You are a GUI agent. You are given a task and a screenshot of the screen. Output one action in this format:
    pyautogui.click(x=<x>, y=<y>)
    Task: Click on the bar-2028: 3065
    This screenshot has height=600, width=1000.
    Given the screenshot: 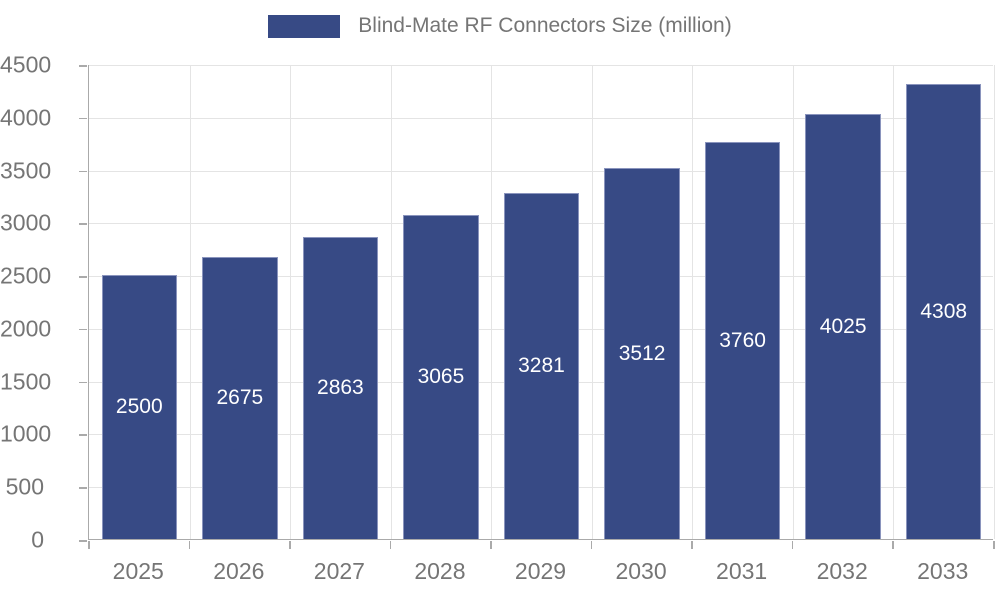 What is the action you would take?
    pyautogui.click(x=441, y=377)
    